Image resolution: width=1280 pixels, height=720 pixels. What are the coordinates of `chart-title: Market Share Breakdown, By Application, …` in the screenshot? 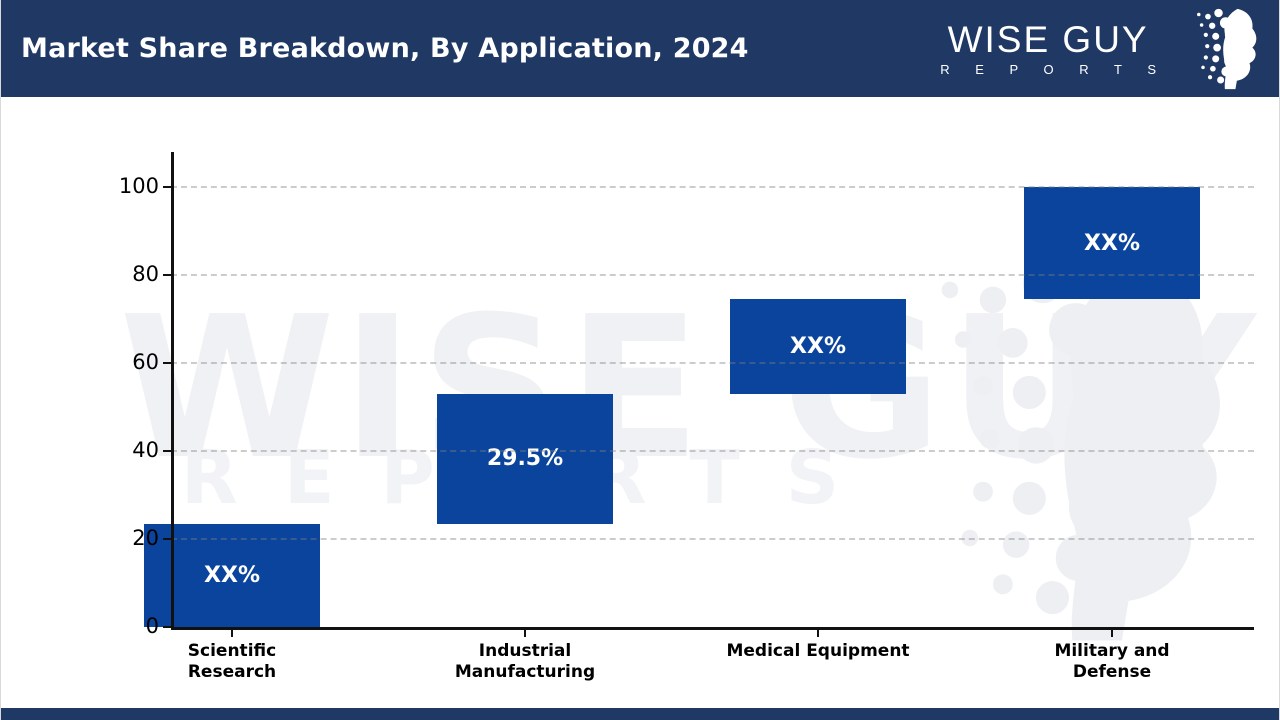 It's located at (385, 48).